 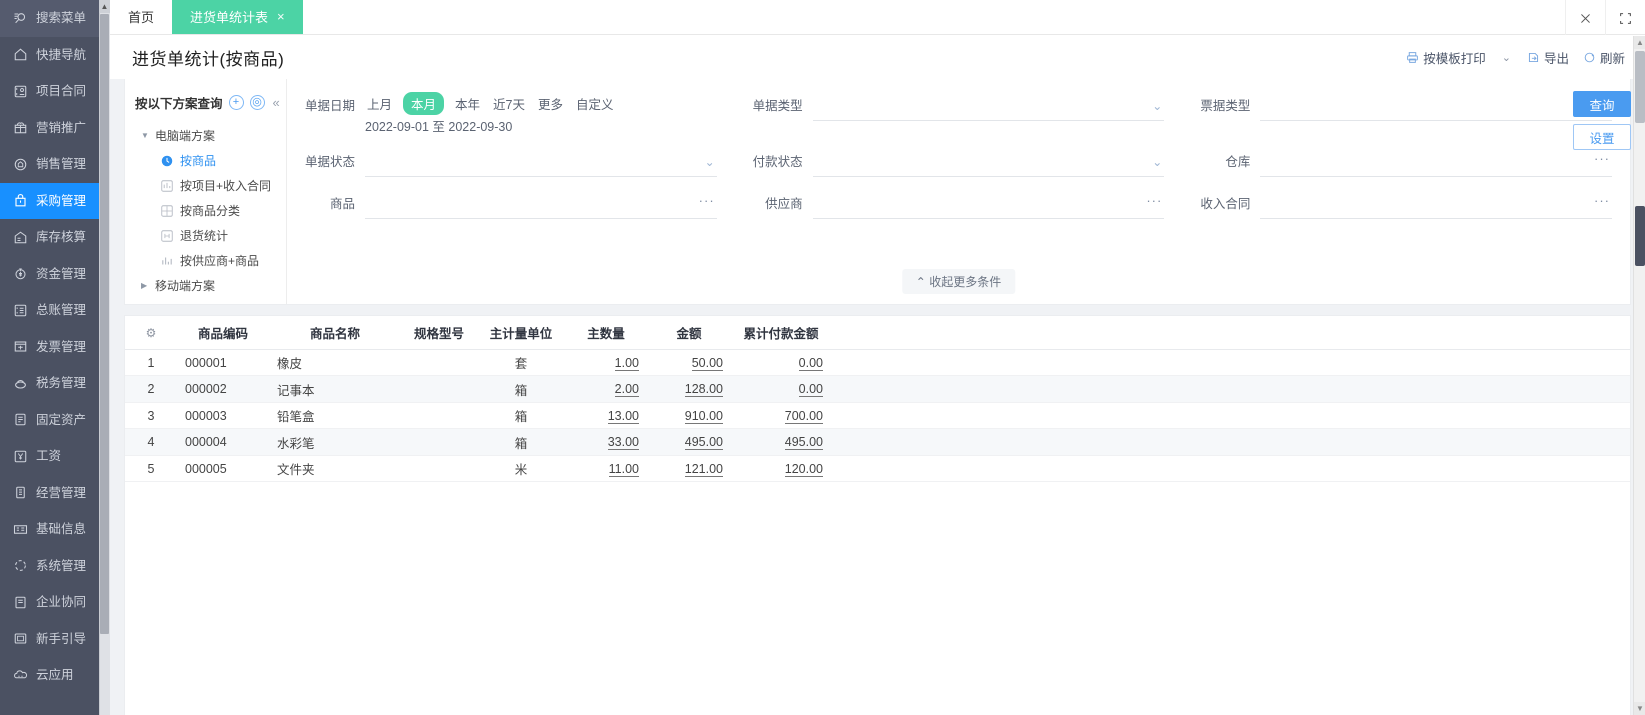 I want to click on scheme-group-6: ▶ 移动端方案, so click(x=210, y=285).